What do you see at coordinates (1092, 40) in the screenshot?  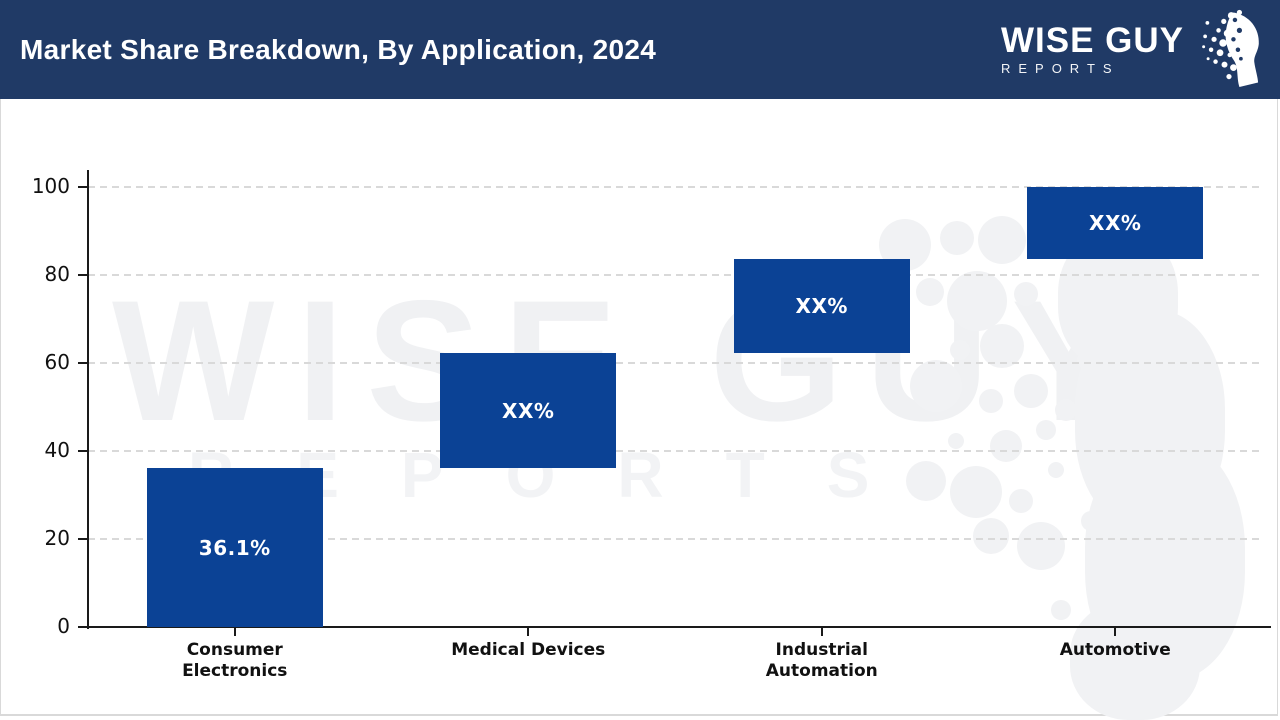 I see `logo-wordmark: WISE GUY` at bounding box center [1092, 40].